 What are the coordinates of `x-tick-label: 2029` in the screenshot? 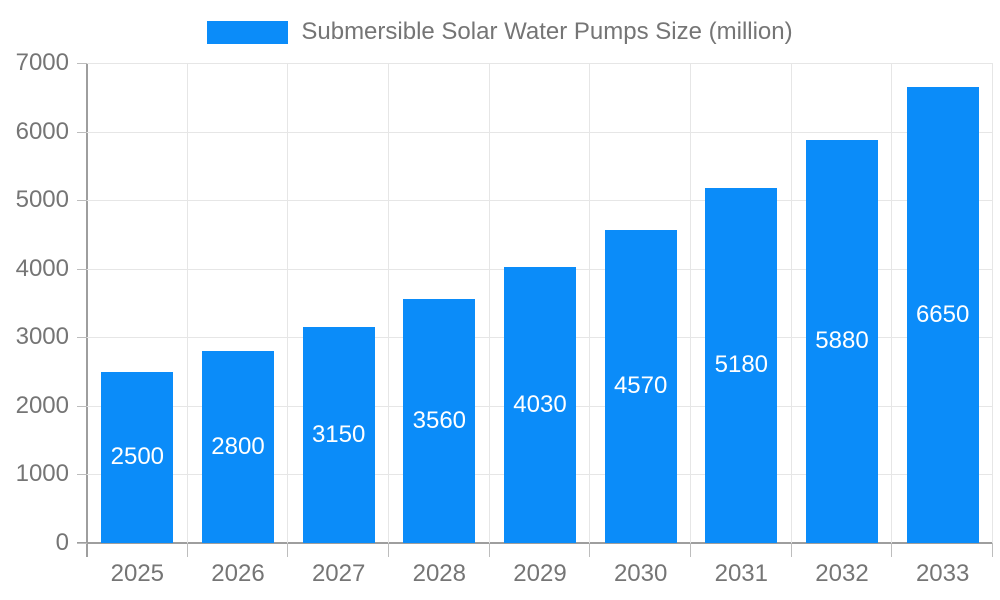 It's located at (540, 573).